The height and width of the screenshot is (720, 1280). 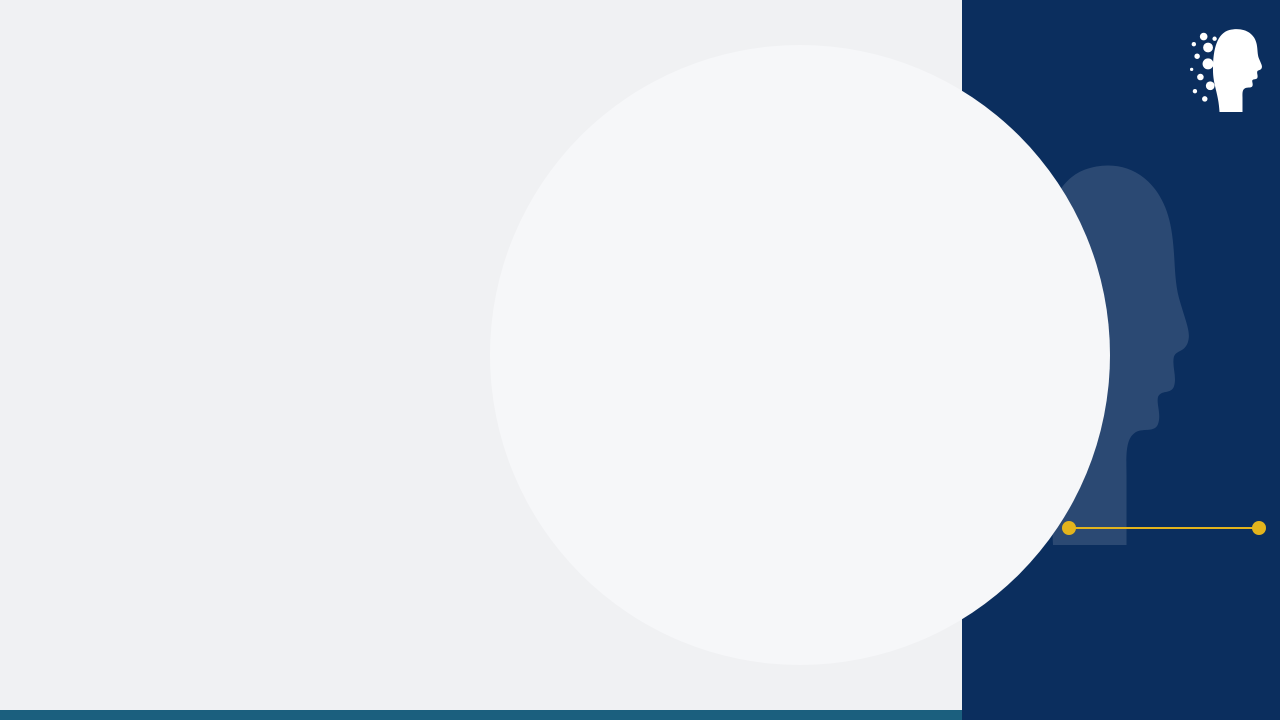 I want to click on rule-right-dot, so click(x=1259, y=528).